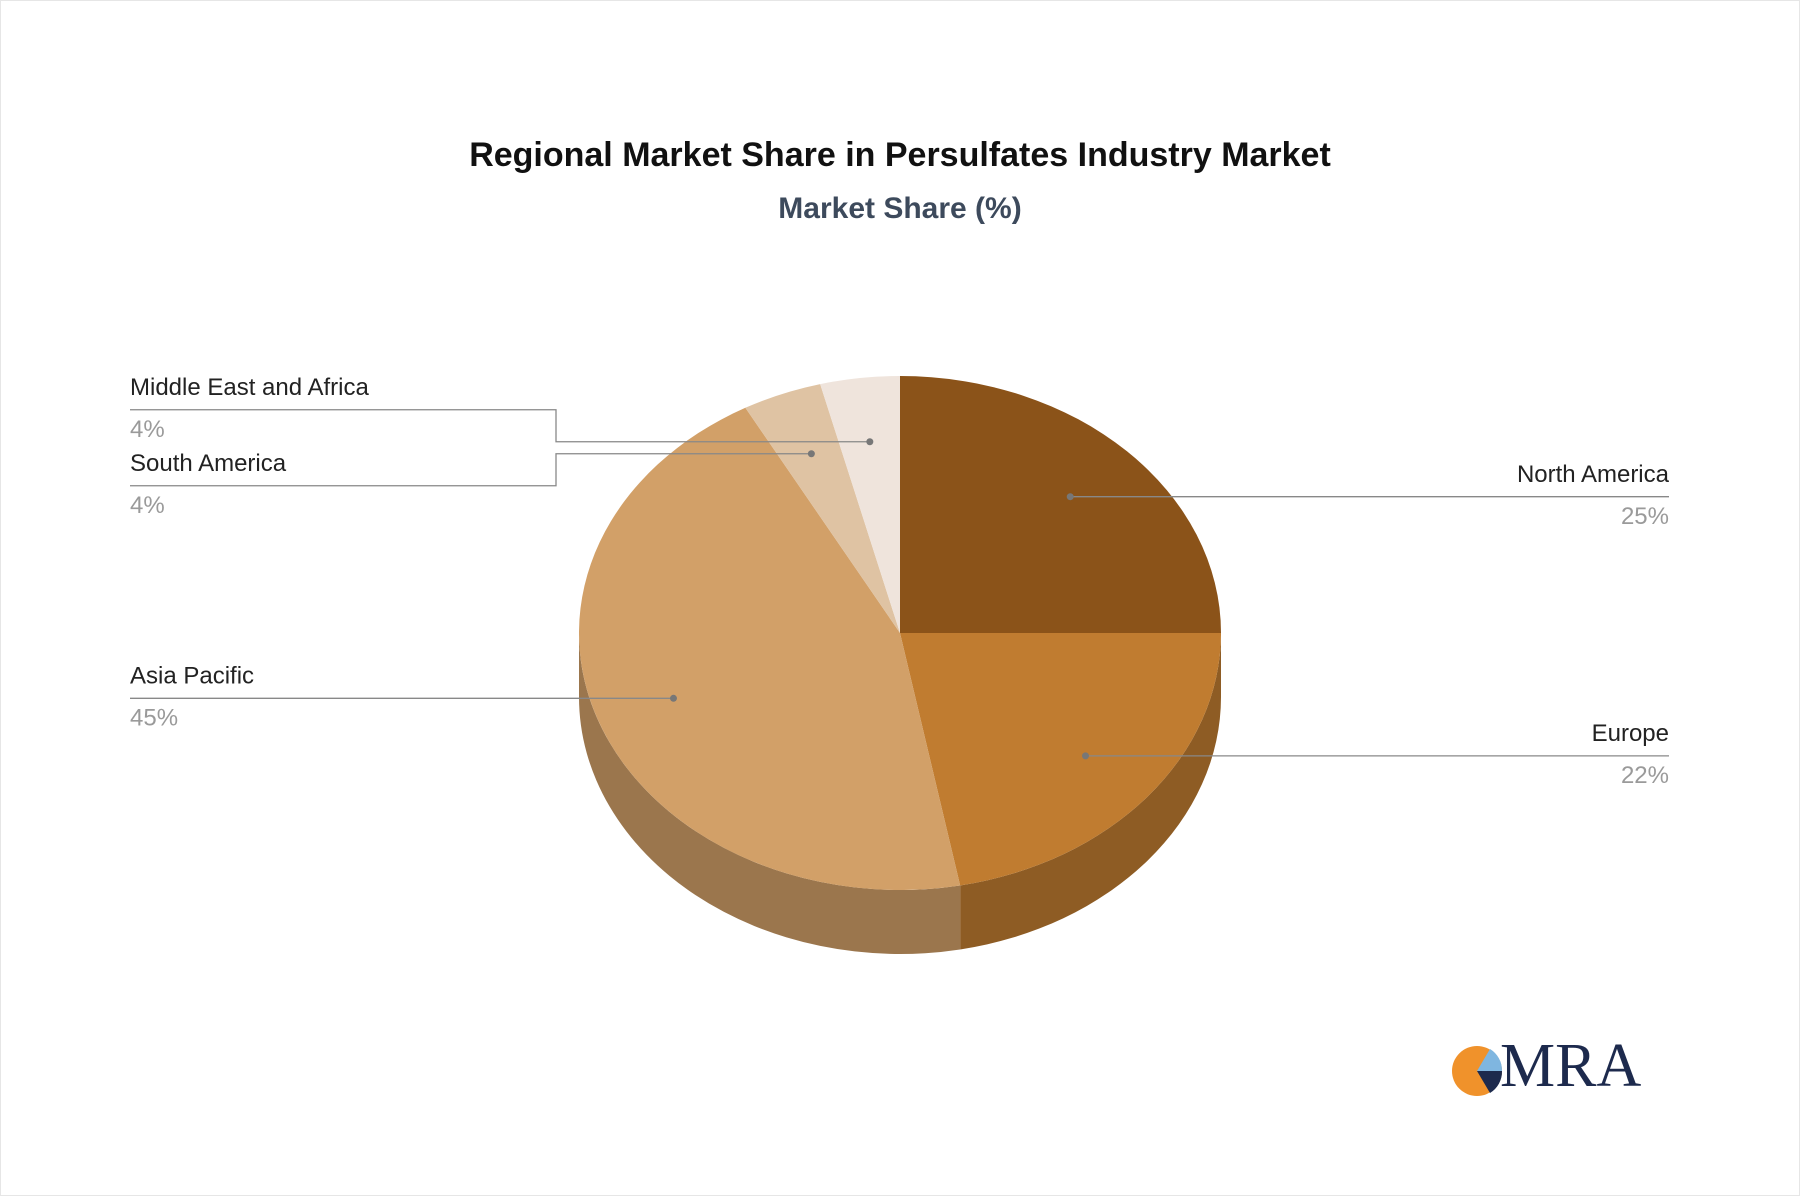  I want to click on slice-label: Asia Pacific, so click(192, 676).